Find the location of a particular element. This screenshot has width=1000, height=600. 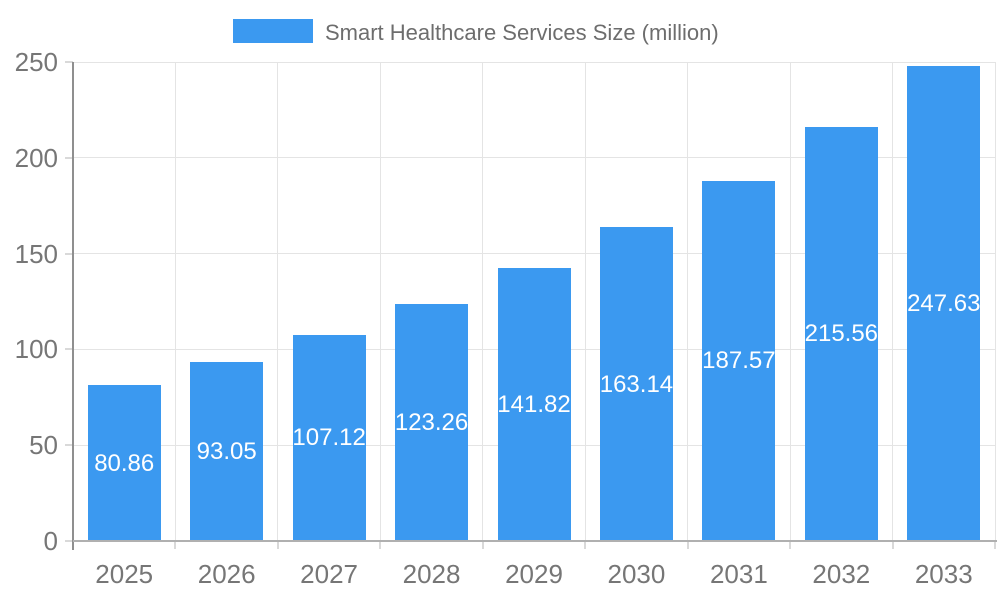

y-axis-line is located at coordinates (73, 306).